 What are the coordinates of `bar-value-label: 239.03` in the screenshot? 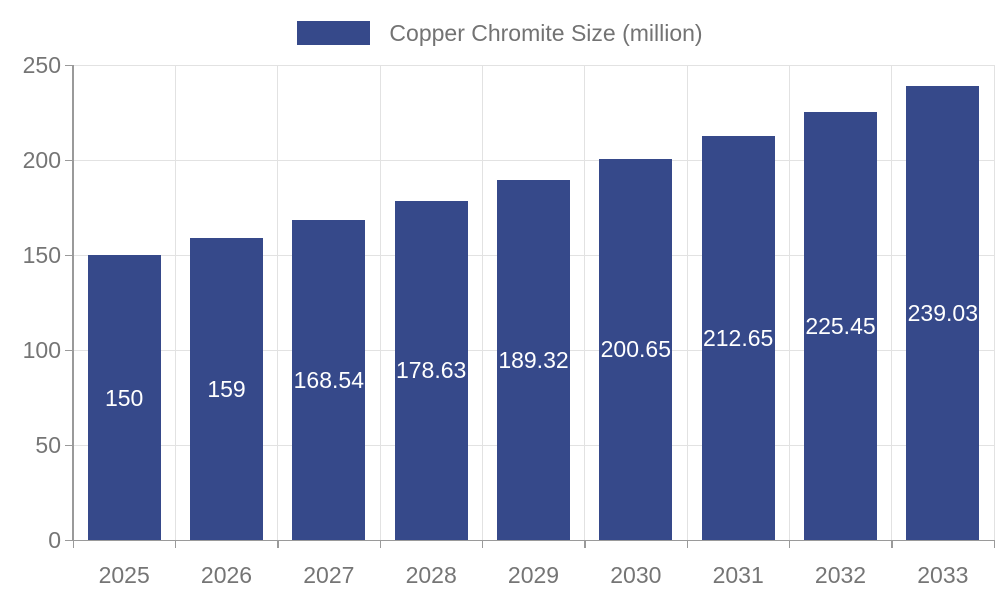 It's located at (942, 312).